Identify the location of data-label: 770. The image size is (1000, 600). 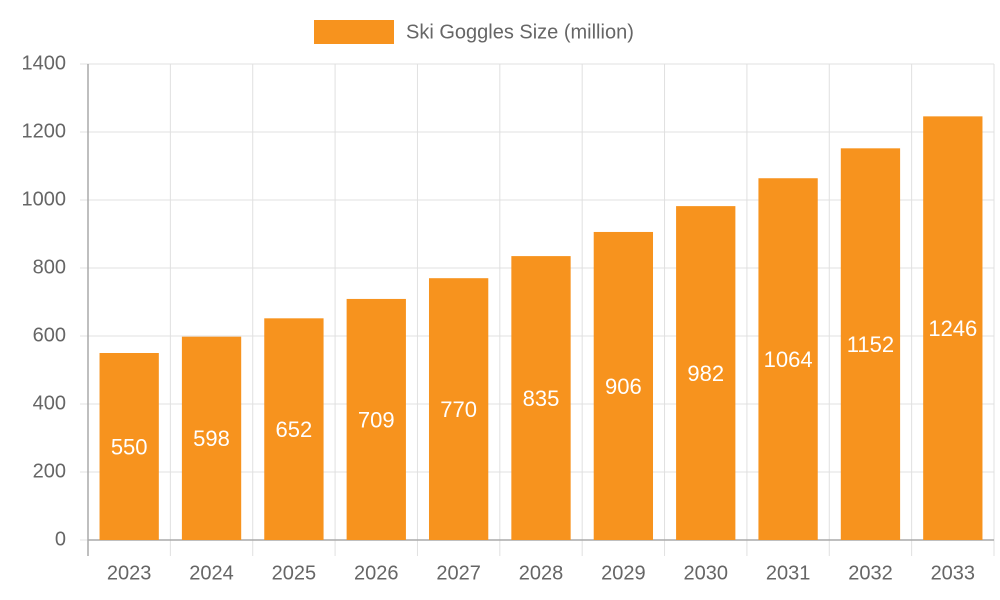
(458, 409).